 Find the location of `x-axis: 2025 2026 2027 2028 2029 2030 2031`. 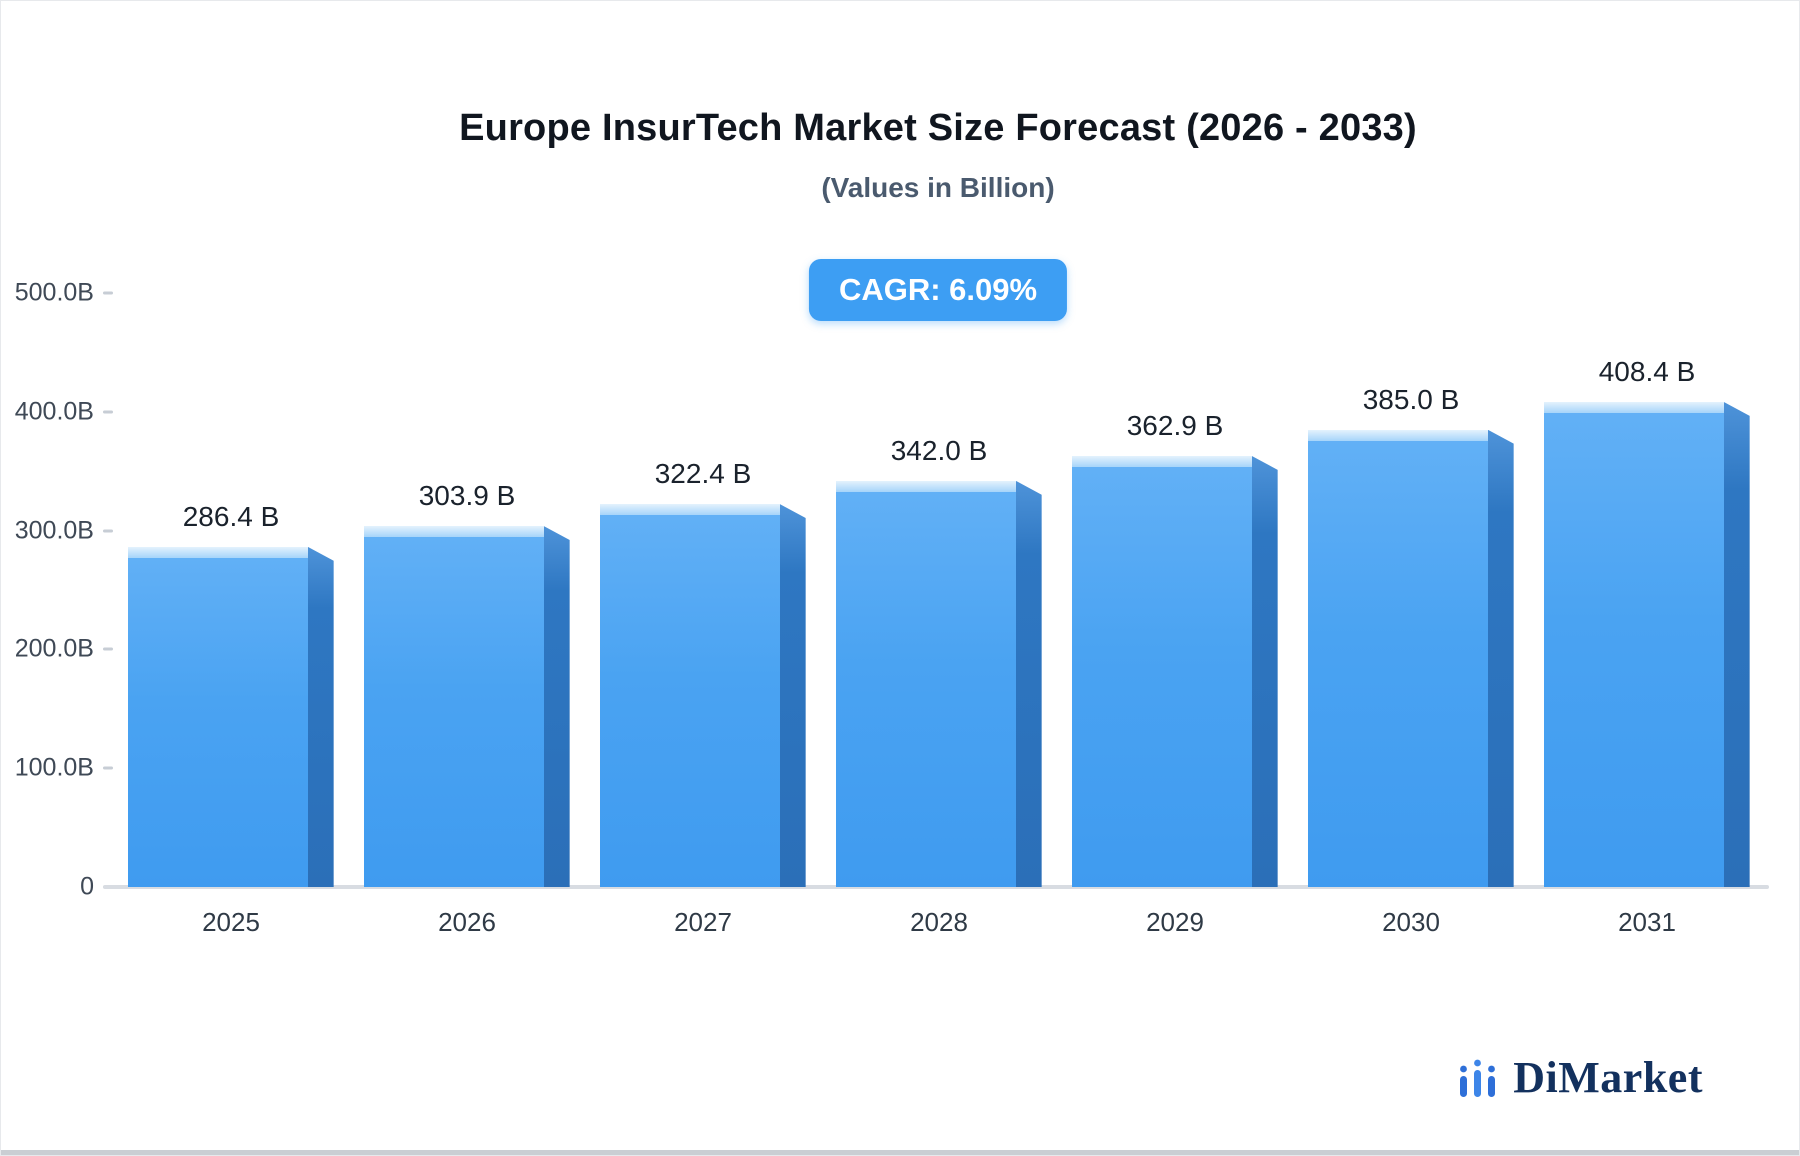

x-axis: 2025 2026 2027 2028 2029 2030 2031 is located at coordinates (939, 922).